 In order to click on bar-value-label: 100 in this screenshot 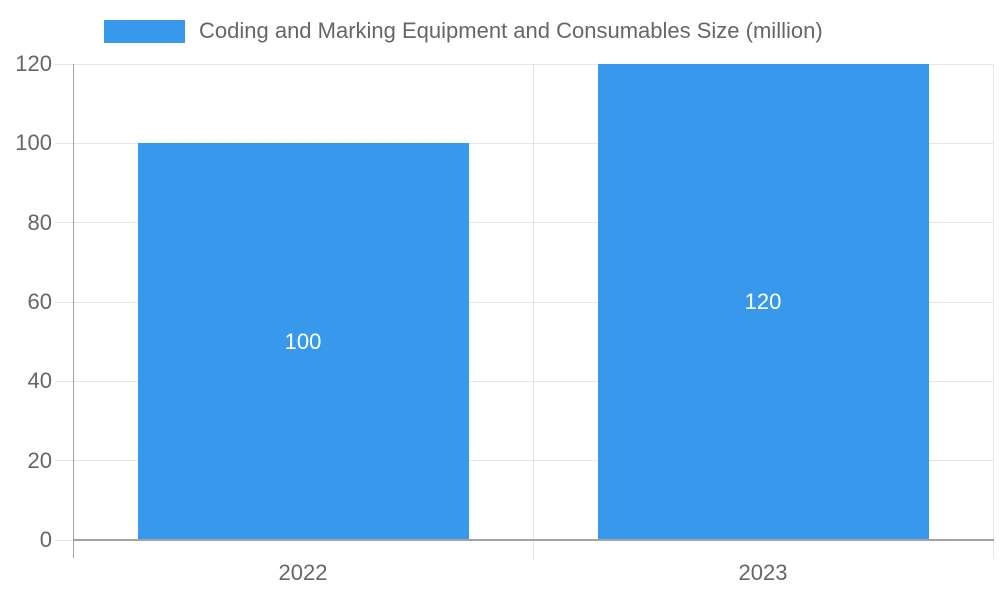, I will do `click(303, 341)`.